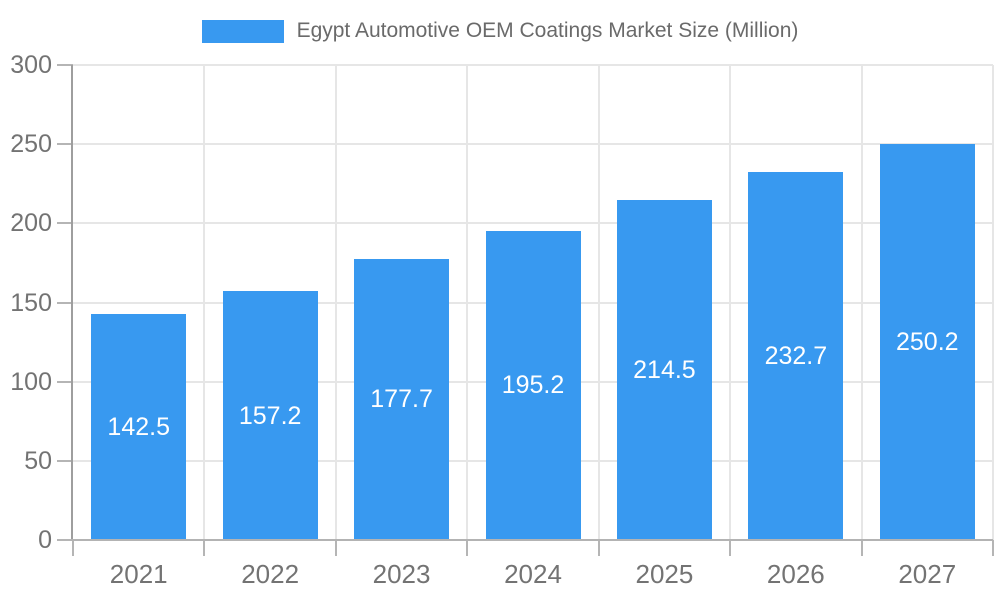  What do you see at coordinates (31, 65) in the screenshot?
I see `y-axis-label: 300` at bounding box center [31, 65].